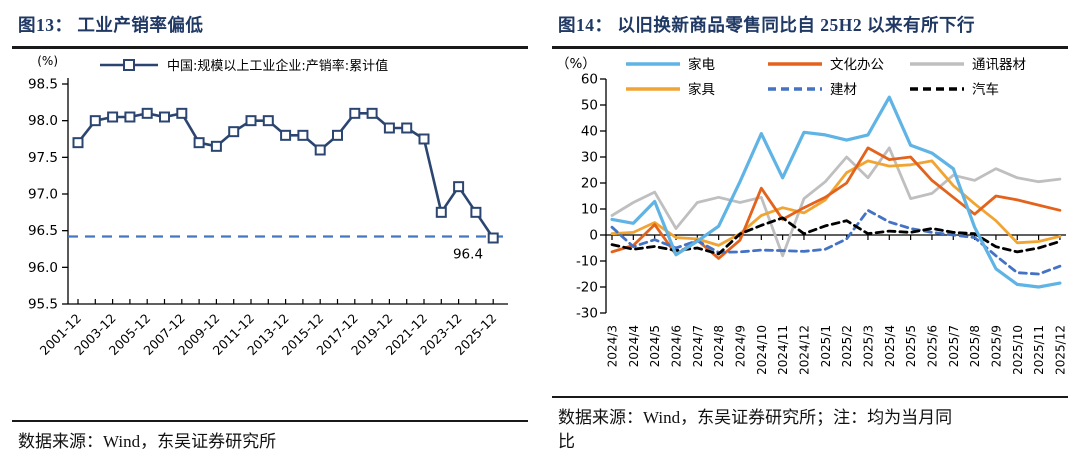  What do you see at coordinates (762, 350) in the screenshot?
I see `x-tick-label: 2024/10` at bounding box center [762, 350].